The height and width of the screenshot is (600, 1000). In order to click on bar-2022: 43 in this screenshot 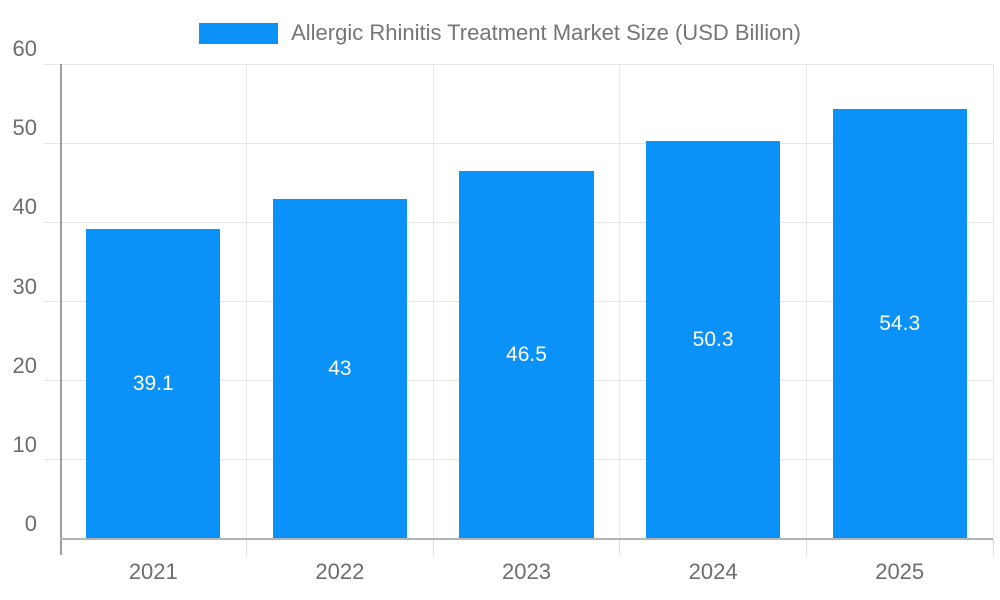, I will do `click(340, 368)`.